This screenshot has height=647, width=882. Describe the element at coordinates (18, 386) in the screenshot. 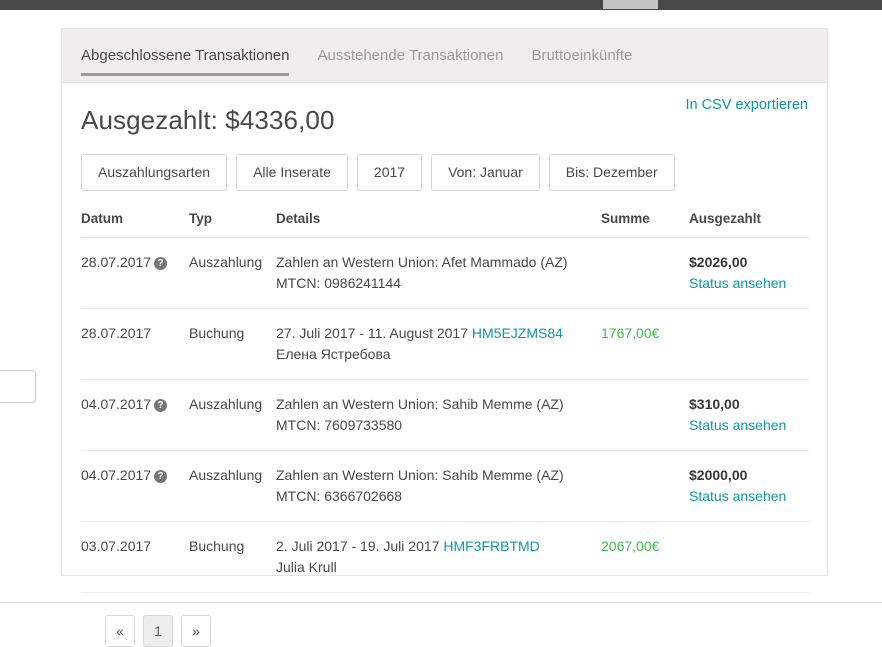

I see `left-edge-floating-box` at that location.